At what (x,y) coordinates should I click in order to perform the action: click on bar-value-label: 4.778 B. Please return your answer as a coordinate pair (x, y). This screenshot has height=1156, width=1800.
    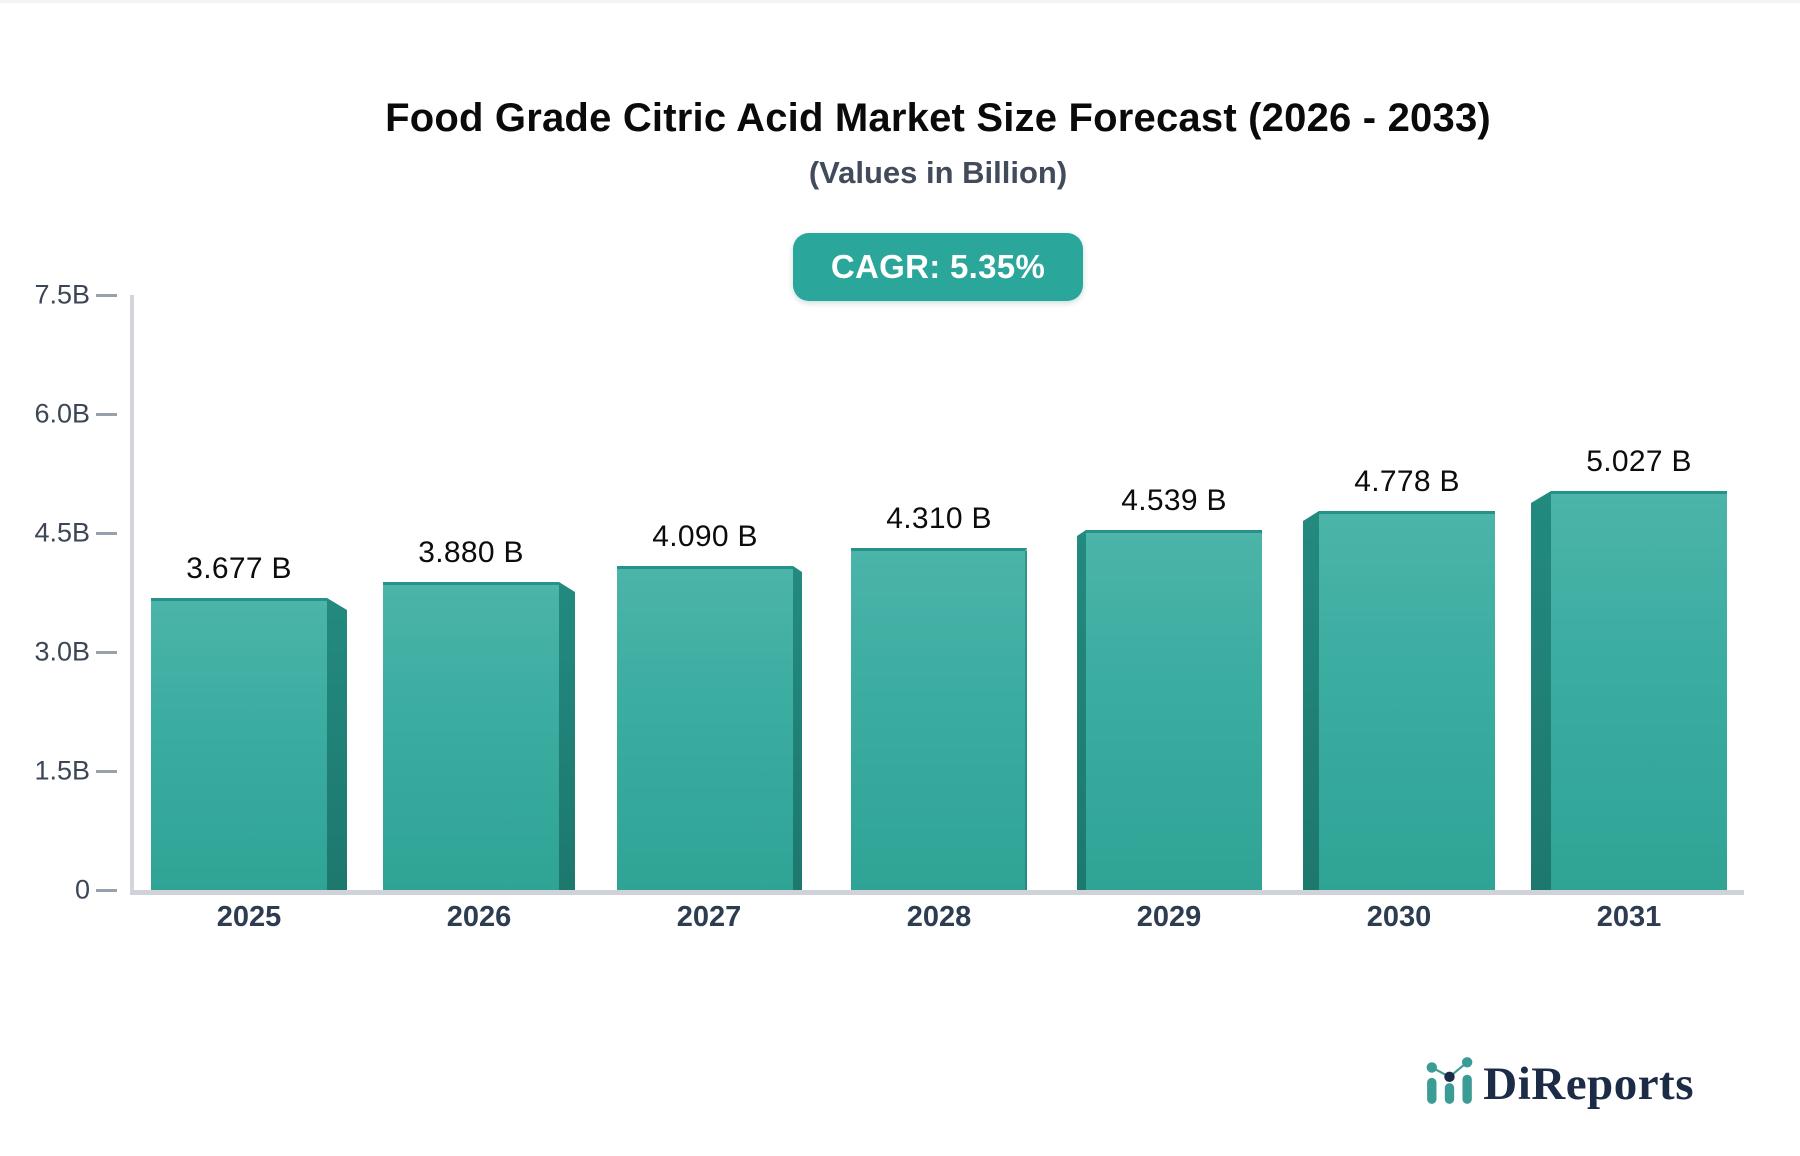
    Looking at the image, I should click on (1407, 481).